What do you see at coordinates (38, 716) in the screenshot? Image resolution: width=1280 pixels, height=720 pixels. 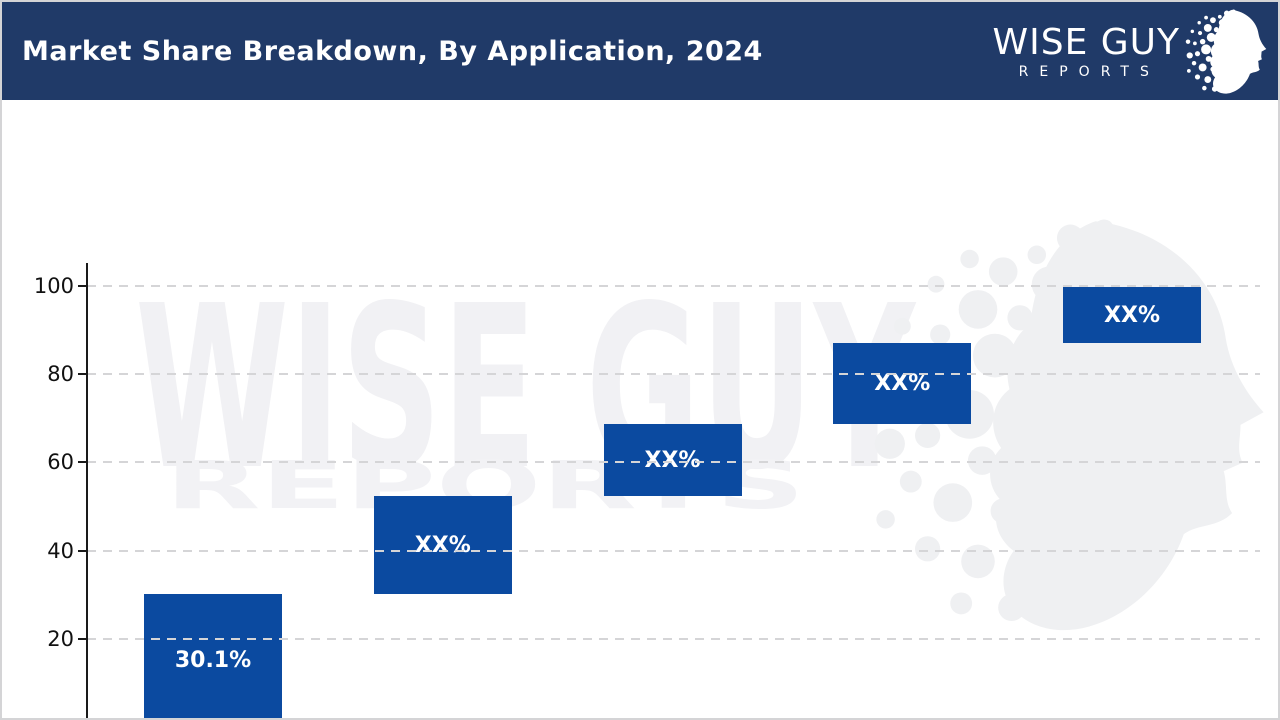 I see `y-axis-tick-label: 0` at bounding box center [38, 716].